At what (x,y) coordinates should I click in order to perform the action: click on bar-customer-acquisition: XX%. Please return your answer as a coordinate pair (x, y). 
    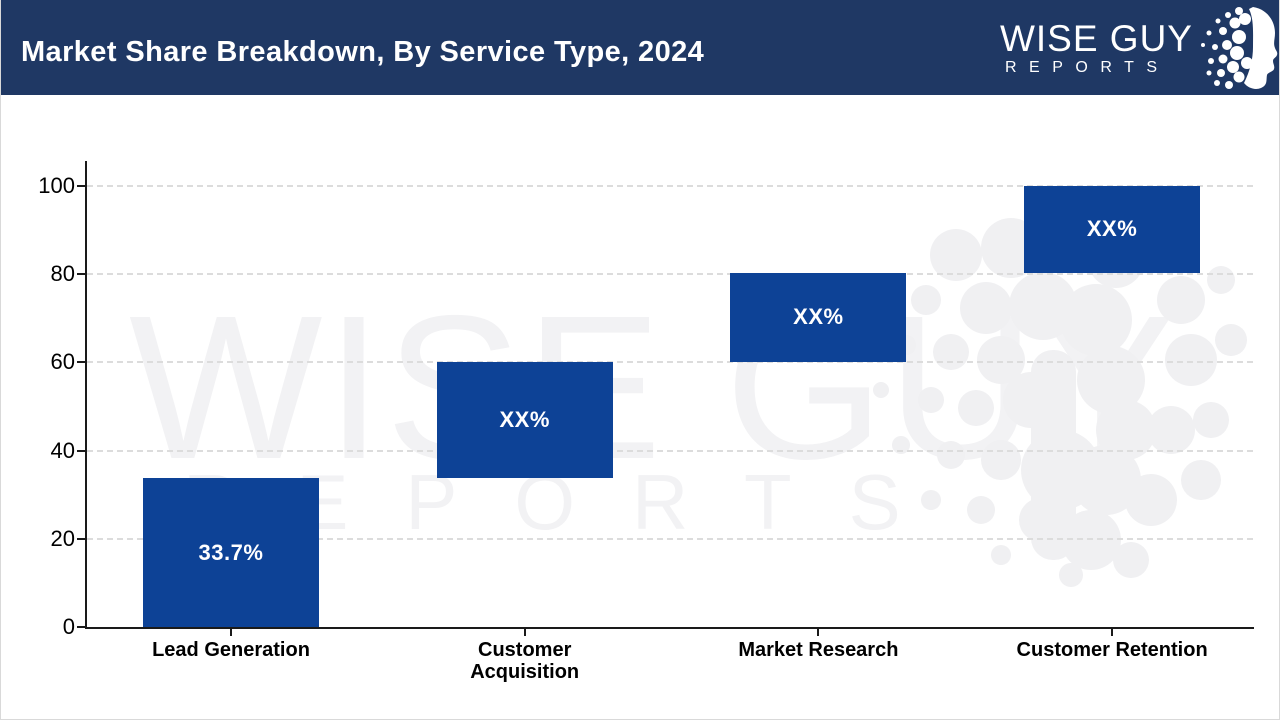
    Looking at the image, I should click on (524, 420).